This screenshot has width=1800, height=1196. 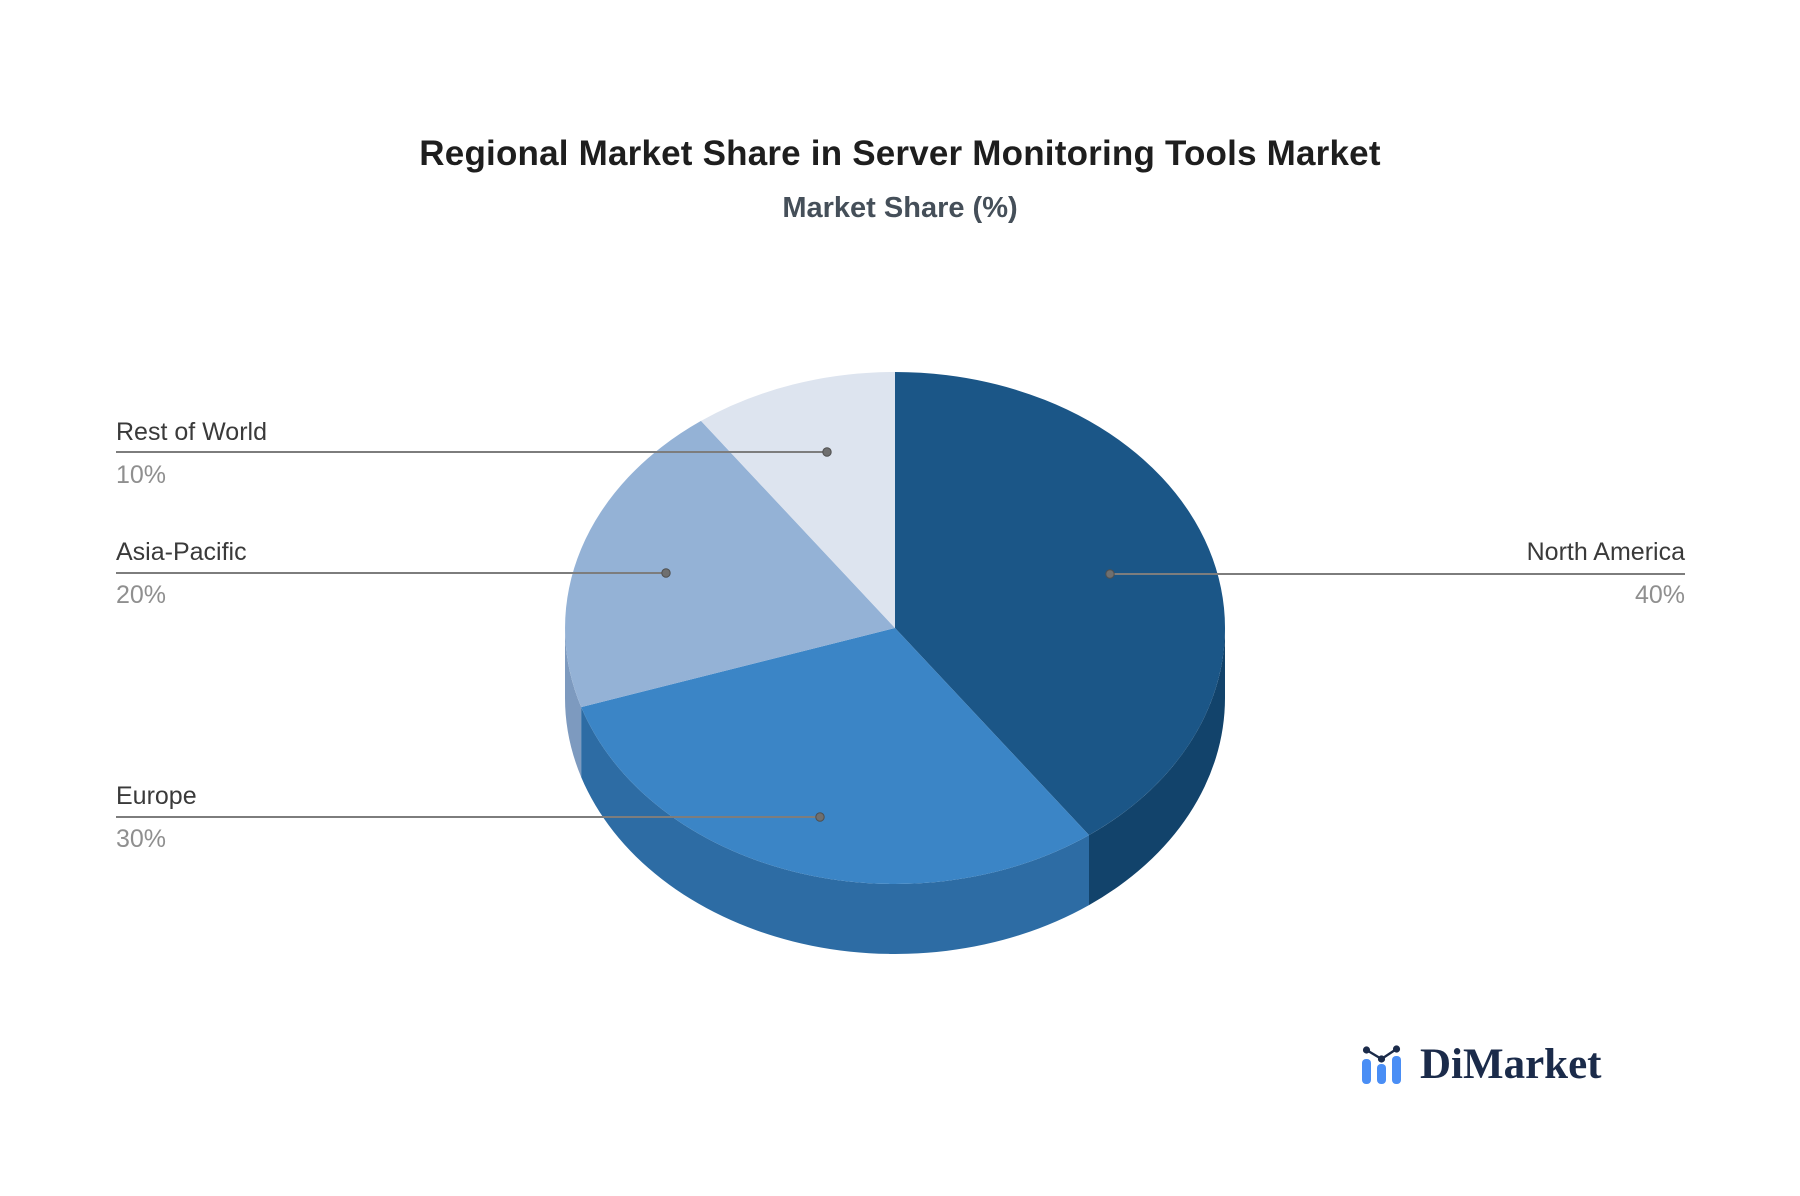 What do you see at coordinates (1157, 767) in the screenshot?
I see `pie-slice-side-north-america` at bounding box center [1157, 767].